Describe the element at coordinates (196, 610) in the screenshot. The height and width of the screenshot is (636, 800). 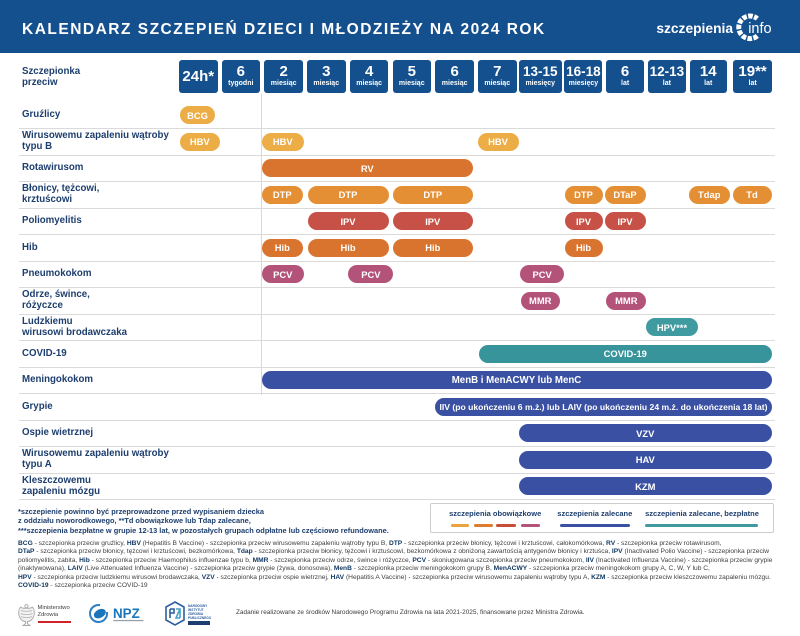
I see `svg-text: INSTYTUT` at that location.